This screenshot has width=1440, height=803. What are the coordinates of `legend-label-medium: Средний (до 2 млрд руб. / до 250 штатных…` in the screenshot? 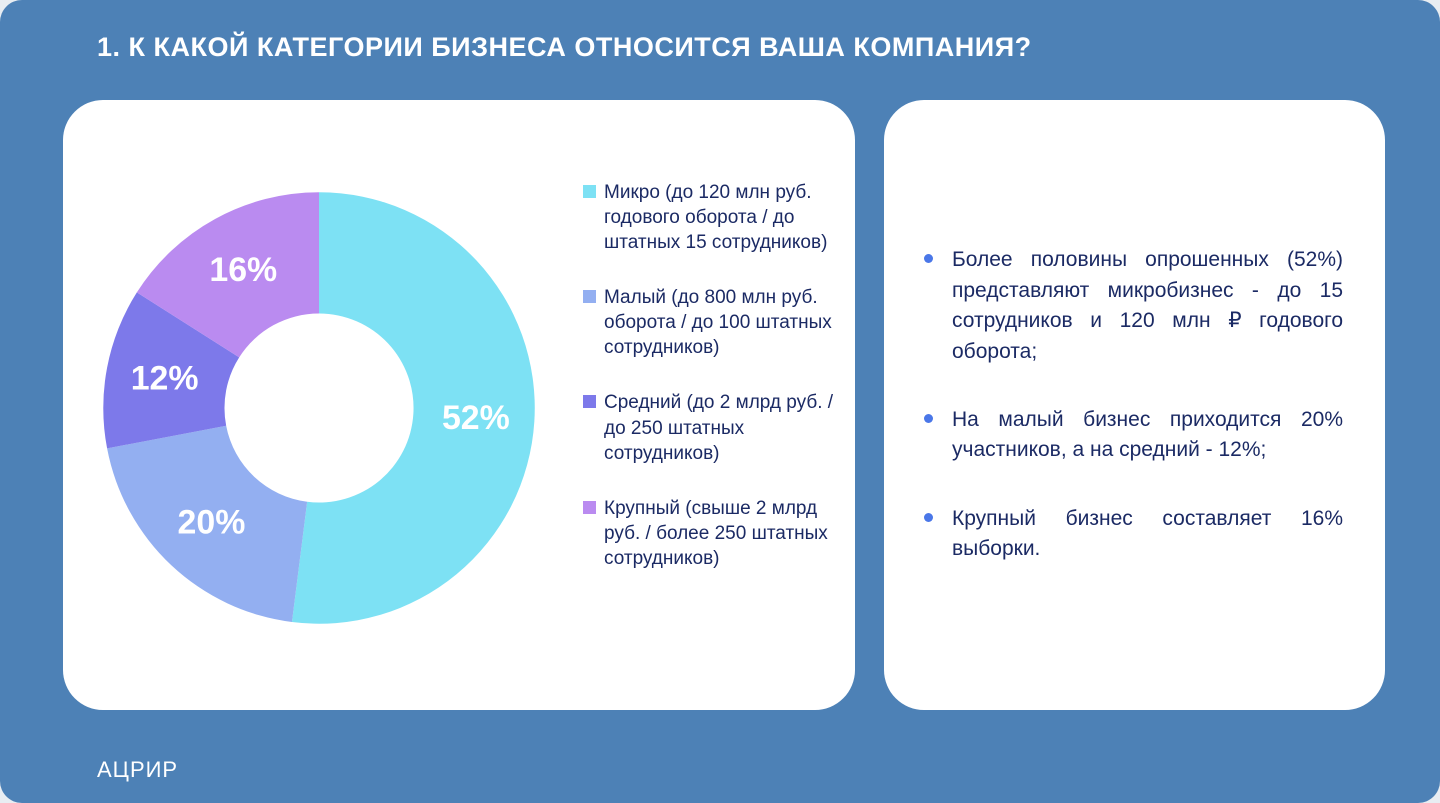 It's located at (719, 428).